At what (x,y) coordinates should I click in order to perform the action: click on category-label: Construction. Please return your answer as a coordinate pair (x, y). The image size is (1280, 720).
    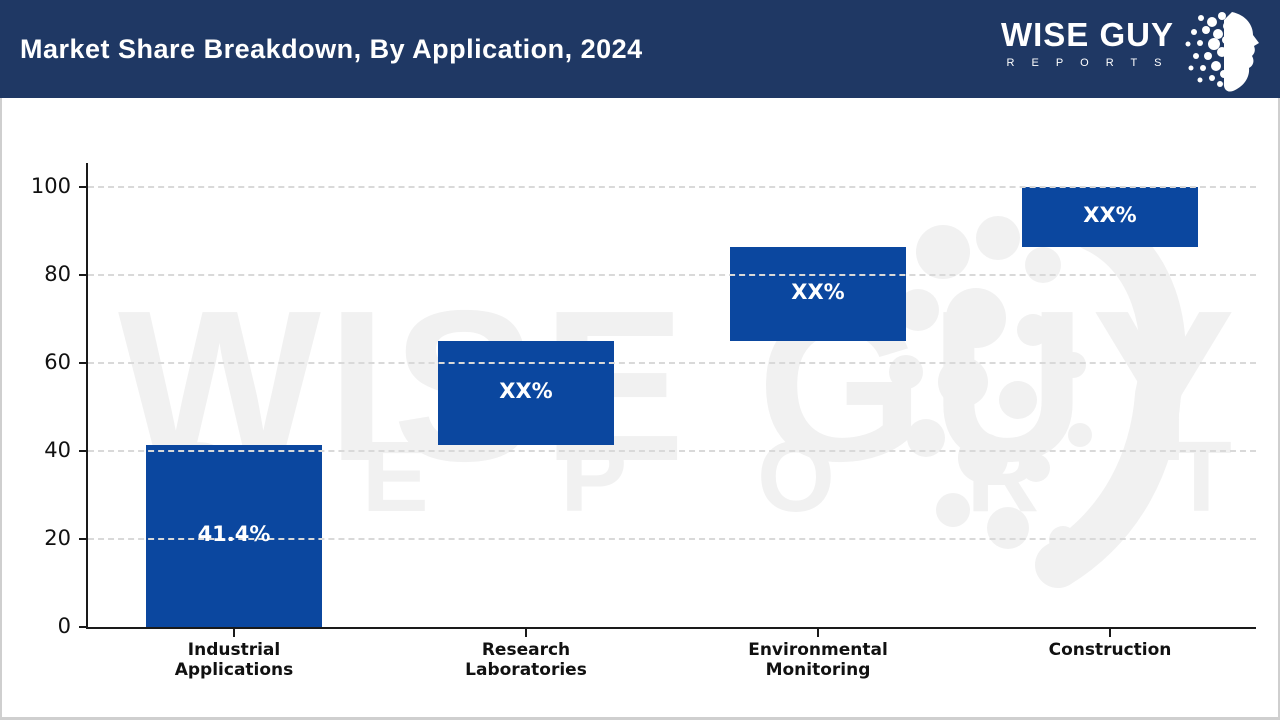
    Looking at the image, I should click on (1110, 650).